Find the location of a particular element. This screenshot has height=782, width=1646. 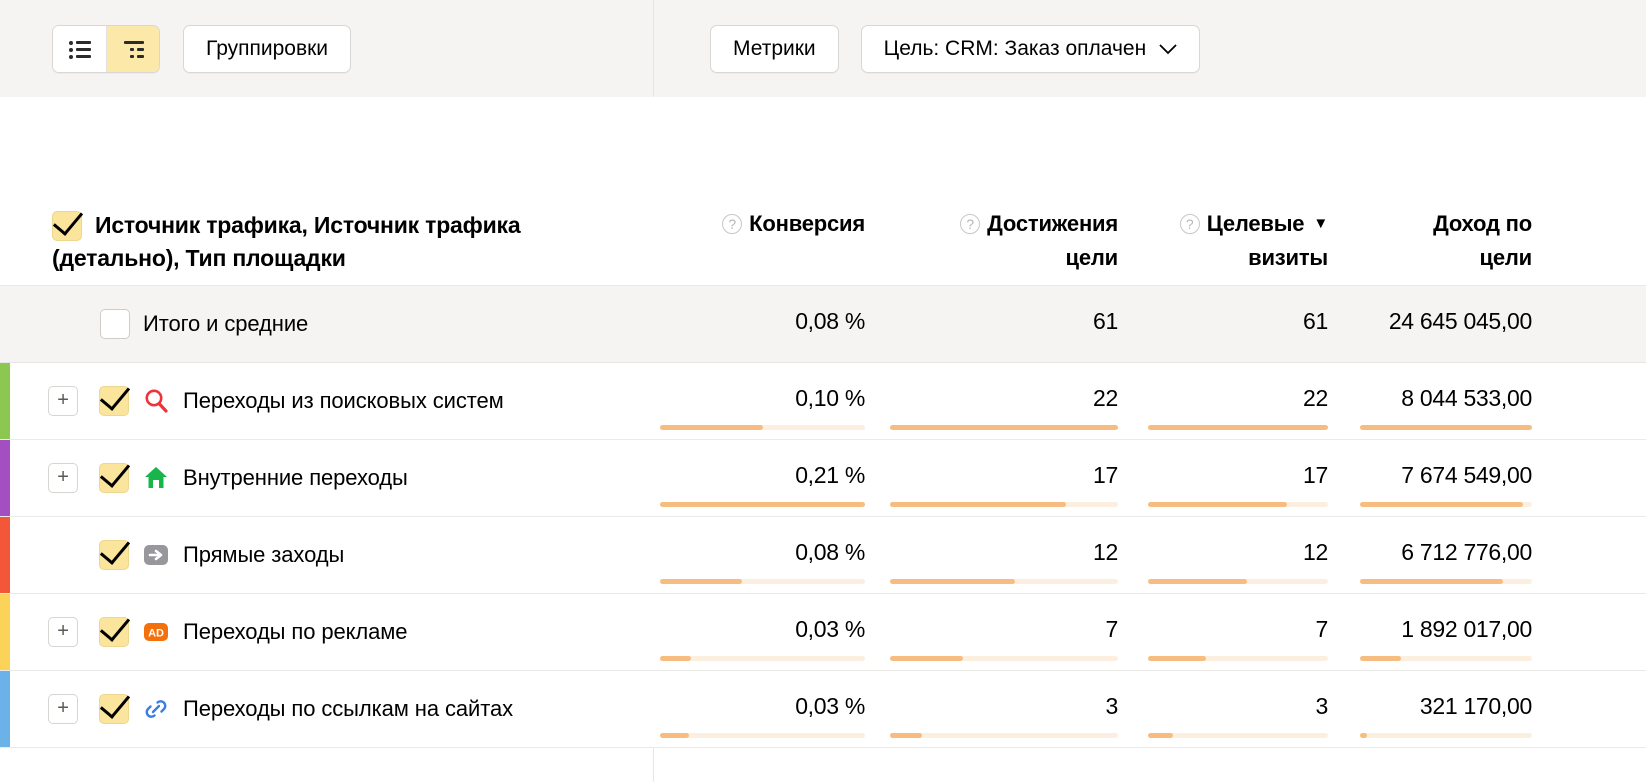

cell-goal-revenue-value: 8 044 533,00 is located at coordinates (1466, 398).